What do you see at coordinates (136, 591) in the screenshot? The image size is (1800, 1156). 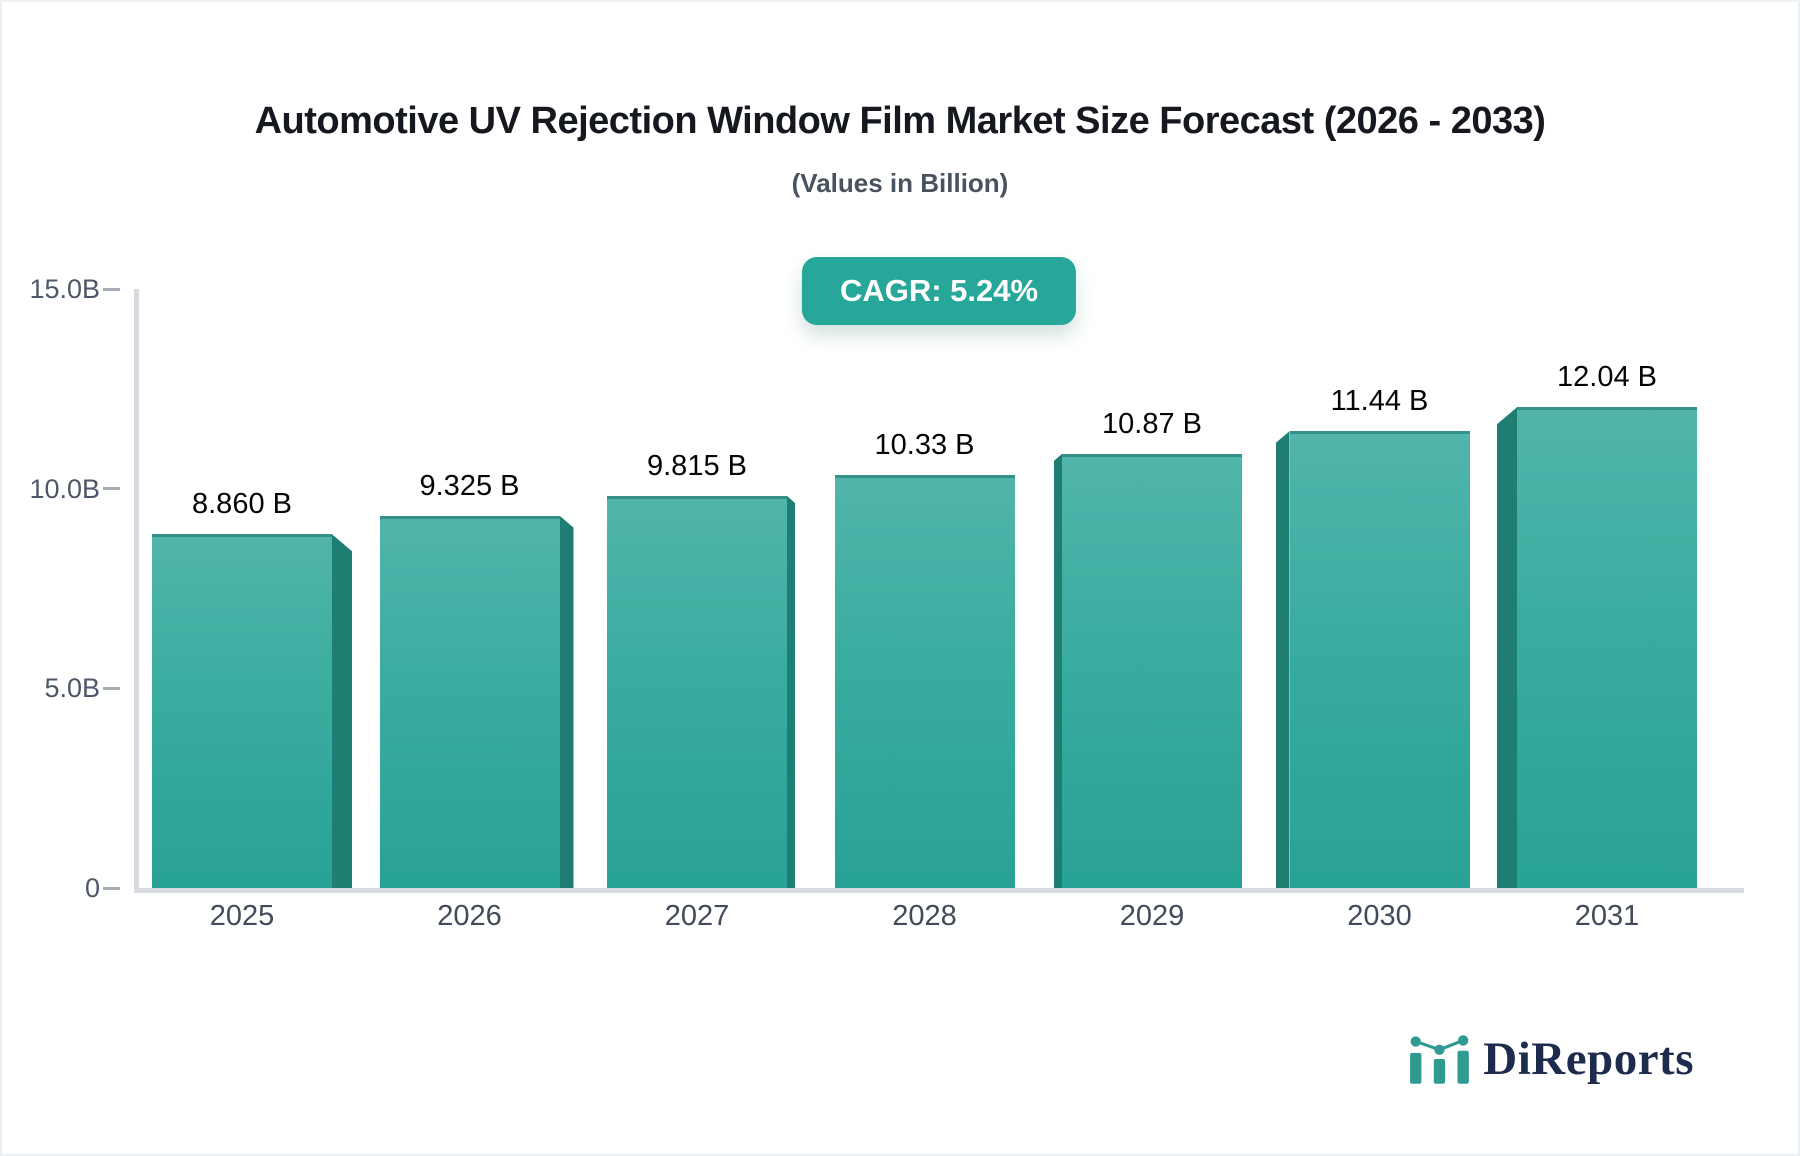 I see `y-axis-line` at bounding box center [136, 591].